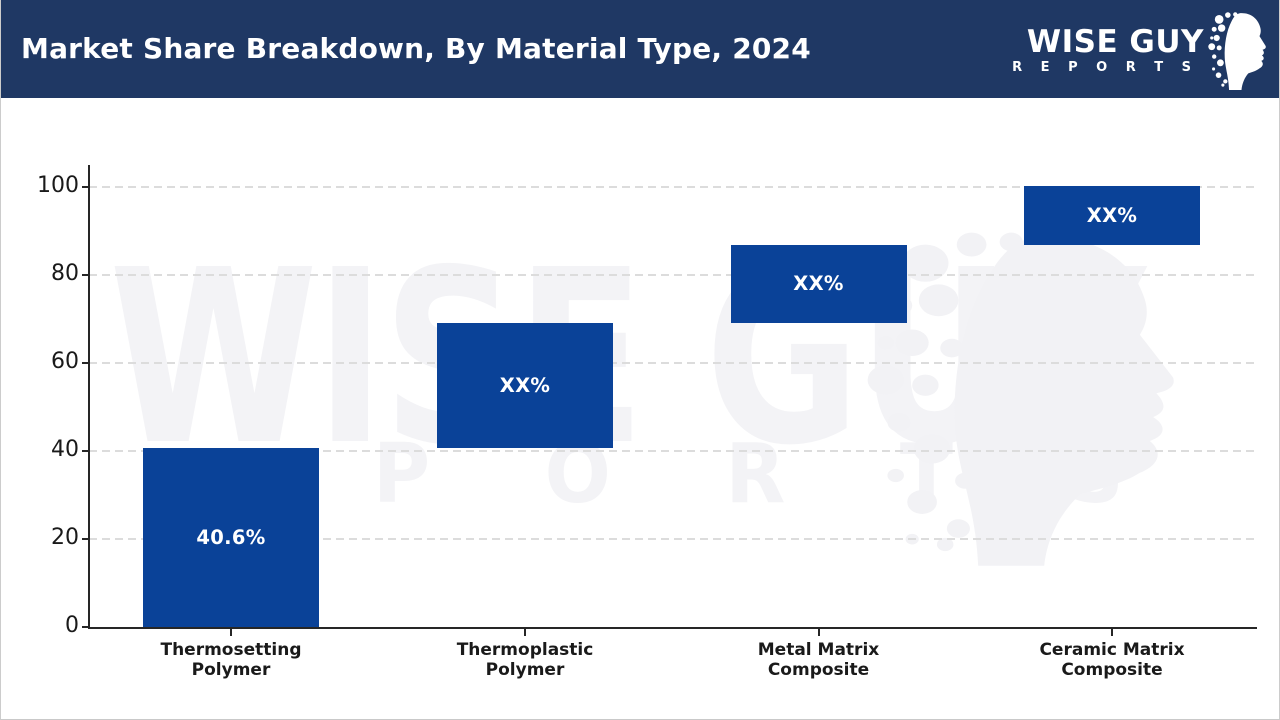 The width and height of the screenshot is (1280, 720). Describe the element at coordinates (1115, 42) in the screenshot. I see `logo-brand-text: WISE GUY` at that location.